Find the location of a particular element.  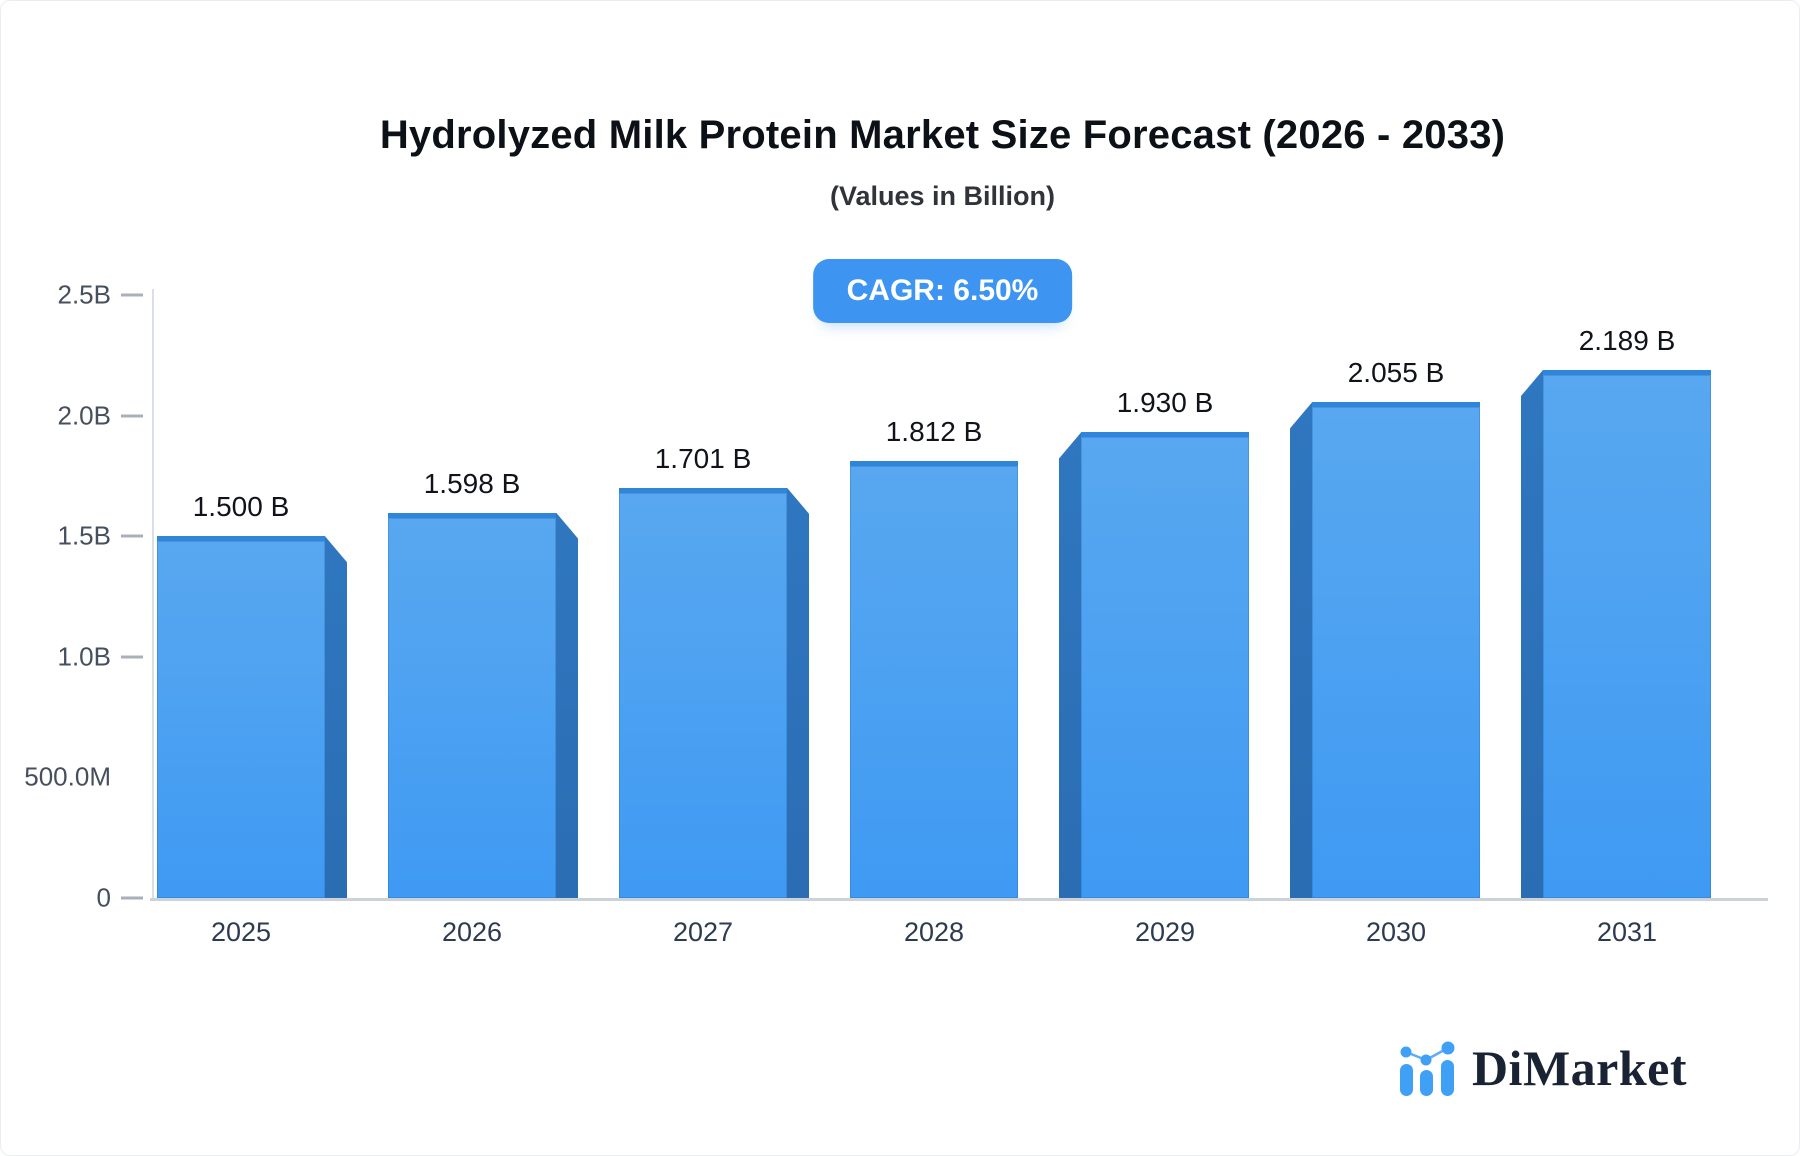

bar-value-label: 1.598 B is located at coordinates (472, 483).